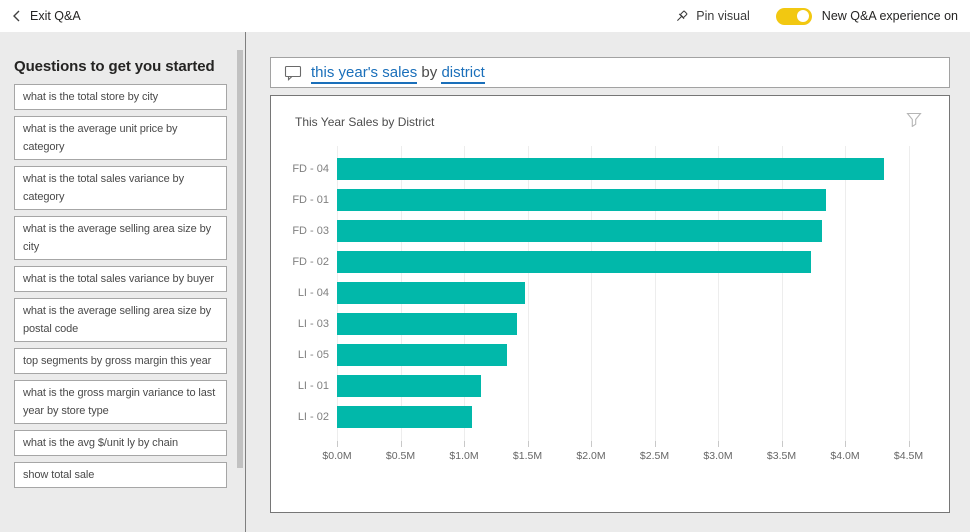 This screenshot has height=532, width=970. Describe the element at coordinates (463, 74) in the screenshot. I see `recognized-term: district` at that location.